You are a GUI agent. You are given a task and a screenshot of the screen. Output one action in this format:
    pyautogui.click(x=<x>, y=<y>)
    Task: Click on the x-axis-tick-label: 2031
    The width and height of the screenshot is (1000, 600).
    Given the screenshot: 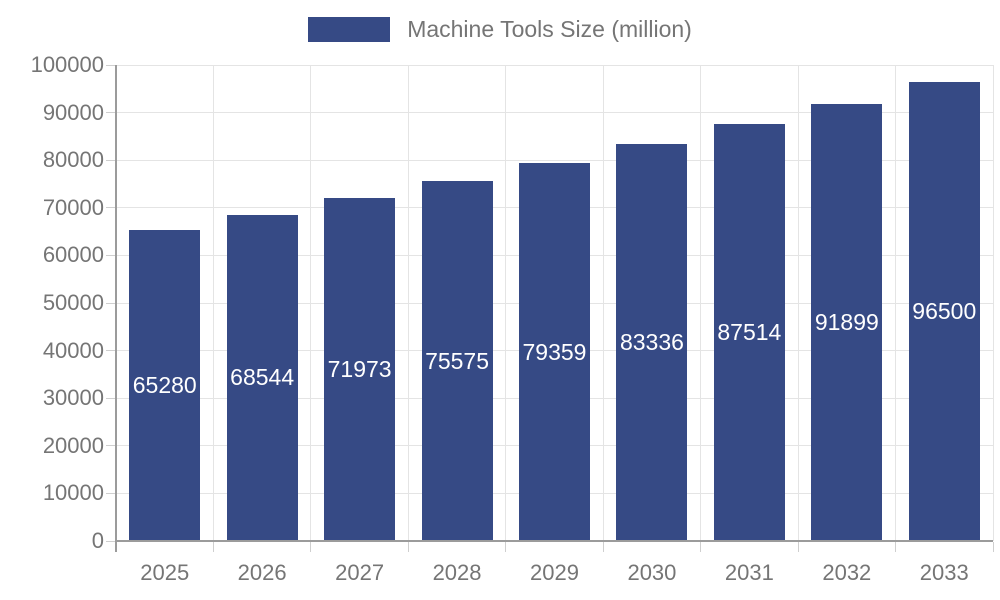 What is the action you would take?
    pyautogui.click(x=749, y=572)
    